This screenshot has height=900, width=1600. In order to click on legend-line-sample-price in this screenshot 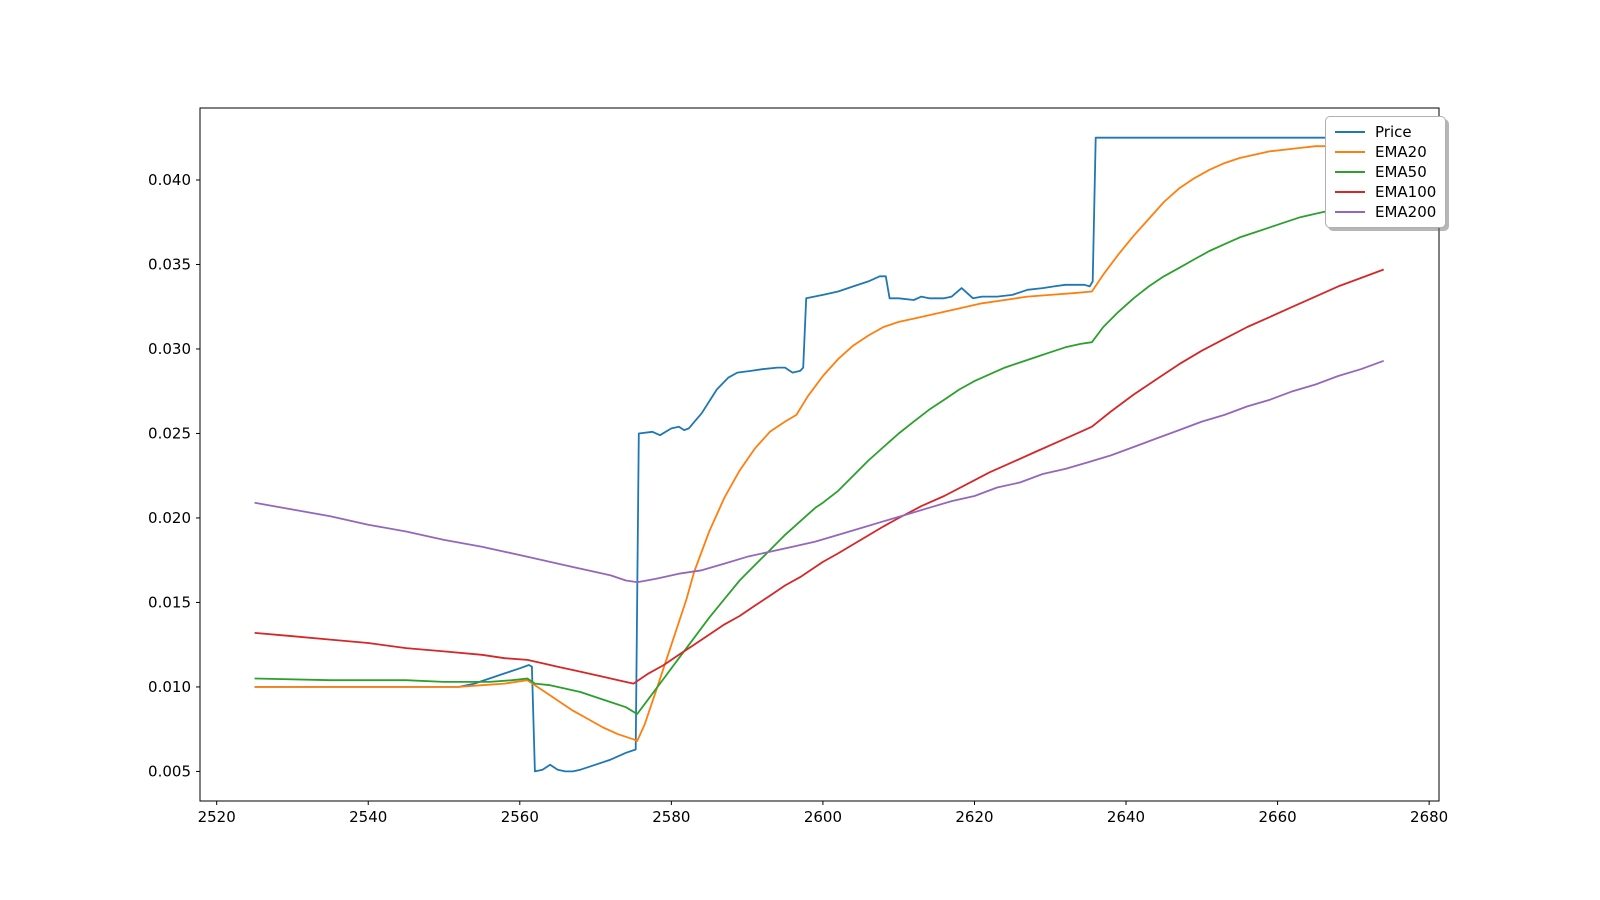, I will do `click(1350, 132)`.